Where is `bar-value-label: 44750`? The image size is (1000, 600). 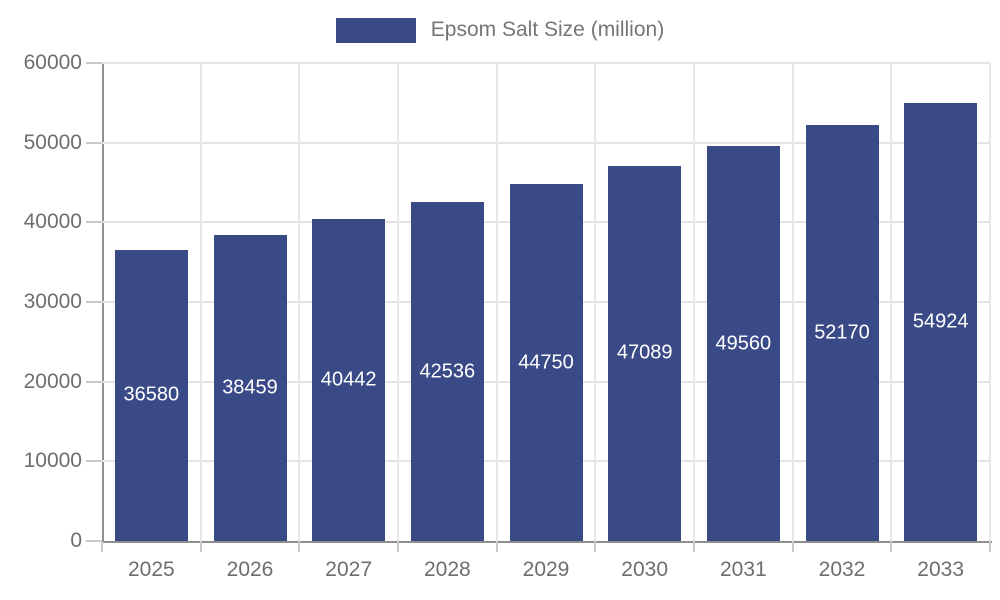
bar-value-label: 44750 is located at coordinates (546, 362).